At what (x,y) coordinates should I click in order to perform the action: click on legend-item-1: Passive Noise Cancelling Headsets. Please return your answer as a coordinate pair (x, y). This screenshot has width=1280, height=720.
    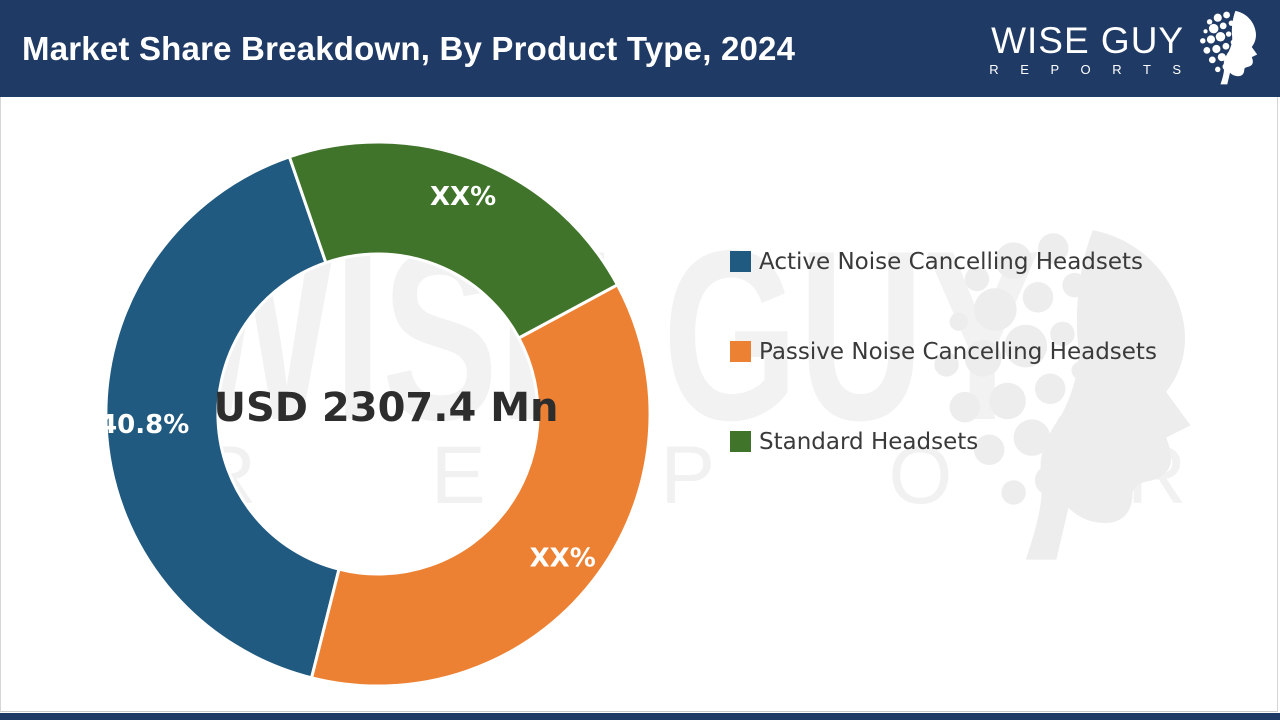
    Looking at the image, I should click on (943, 351).